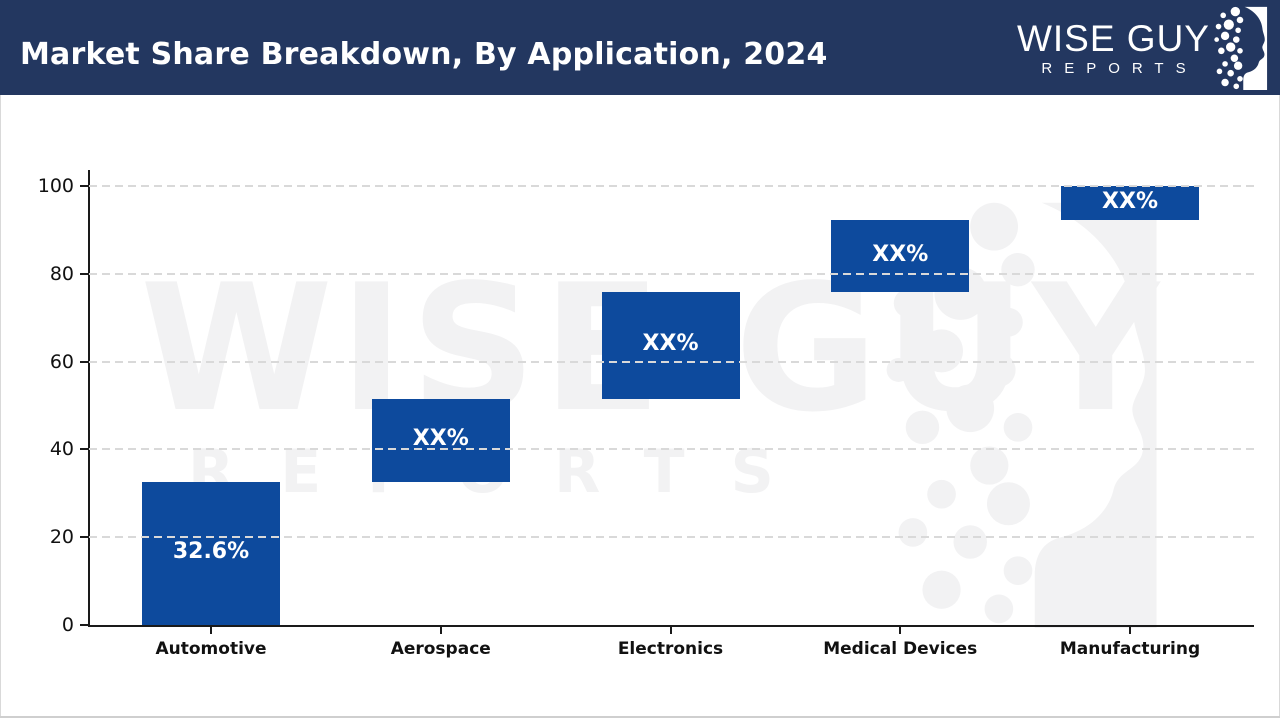  Describe the element at coordinates (1113, 38) in the screenshot. I see `logo-wordmark: WISE GUY` at that location.